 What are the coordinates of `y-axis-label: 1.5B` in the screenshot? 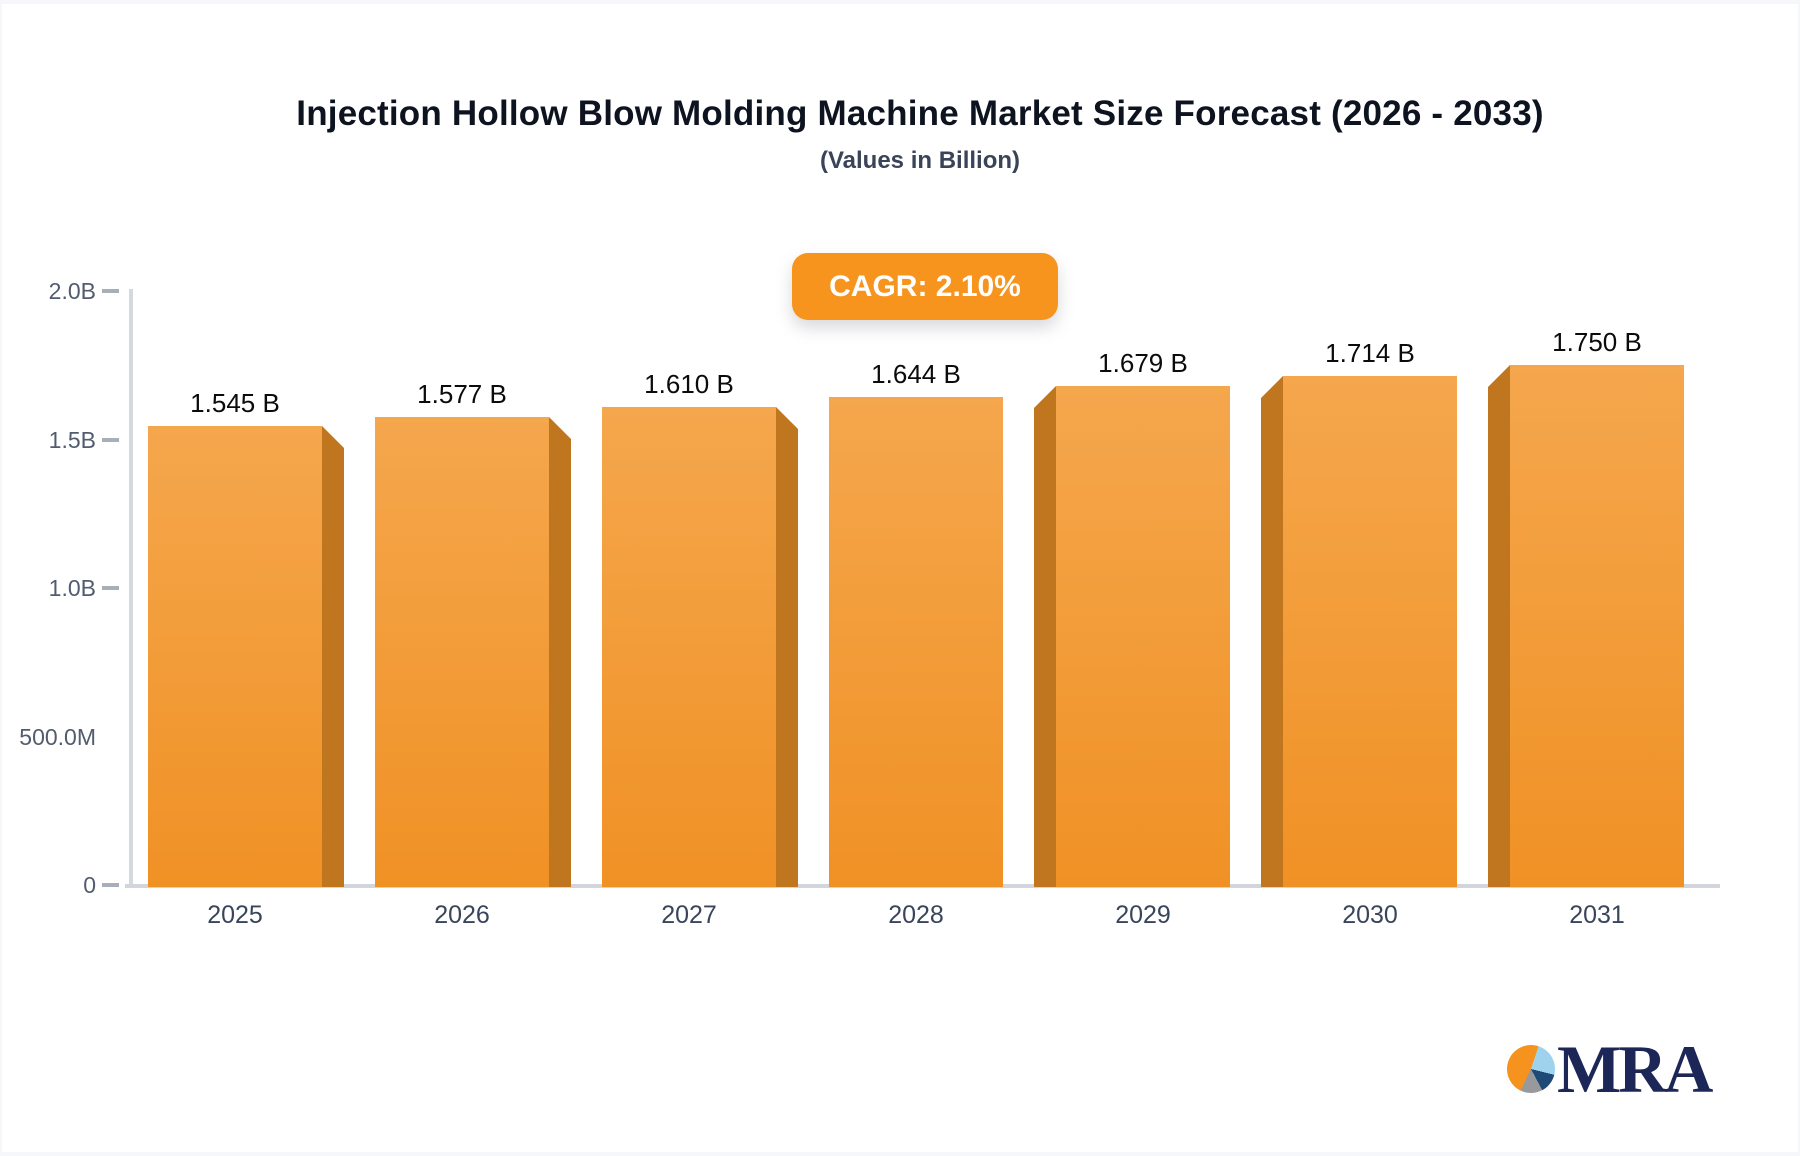 It's located at (72, 439).